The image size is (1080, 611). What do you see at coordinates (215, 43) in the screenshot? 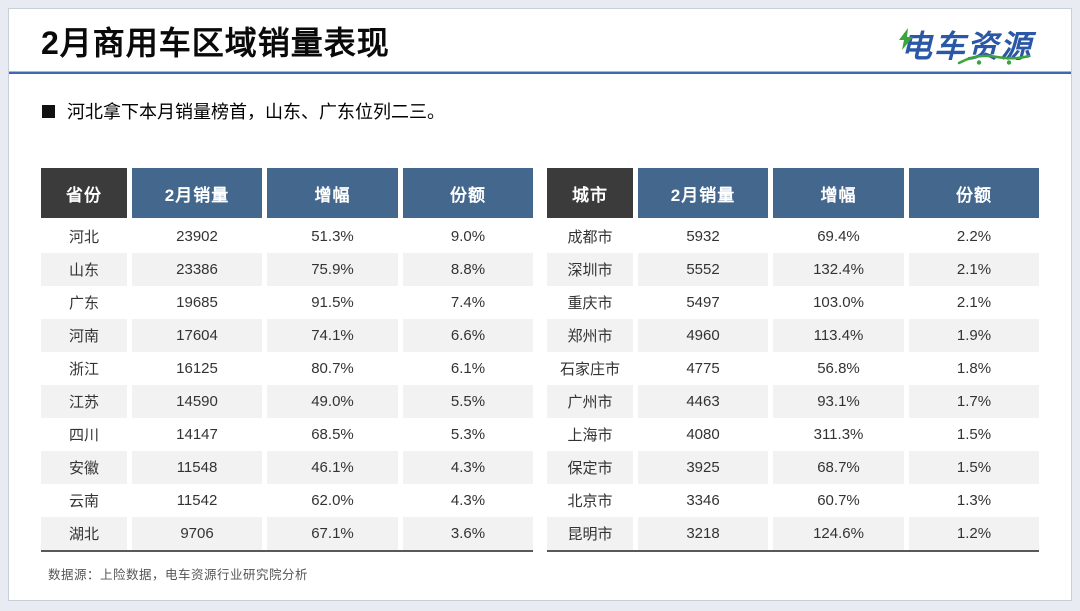
I see `page-title: 2月商用车区域销量表现` at bounding box center [215, 43].